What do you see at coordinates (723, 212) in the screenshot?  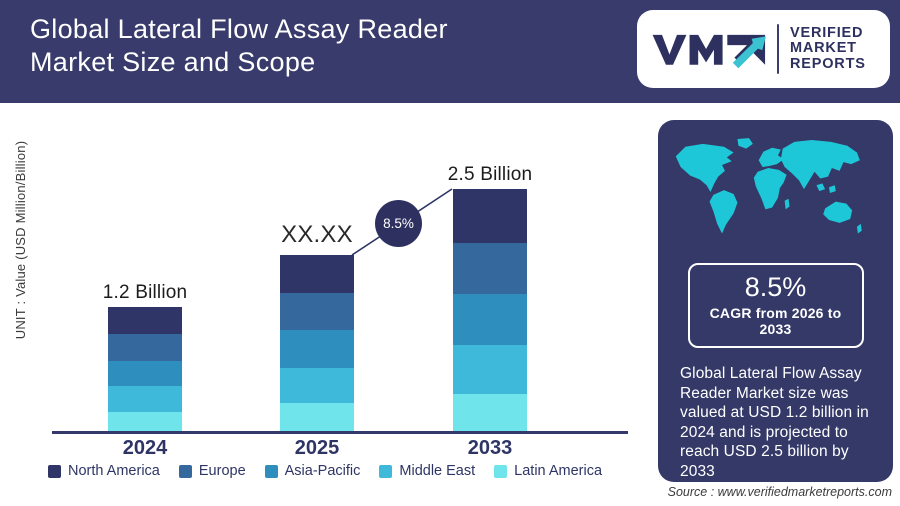 I see `map-south-america` at bounding box center [723, 212].